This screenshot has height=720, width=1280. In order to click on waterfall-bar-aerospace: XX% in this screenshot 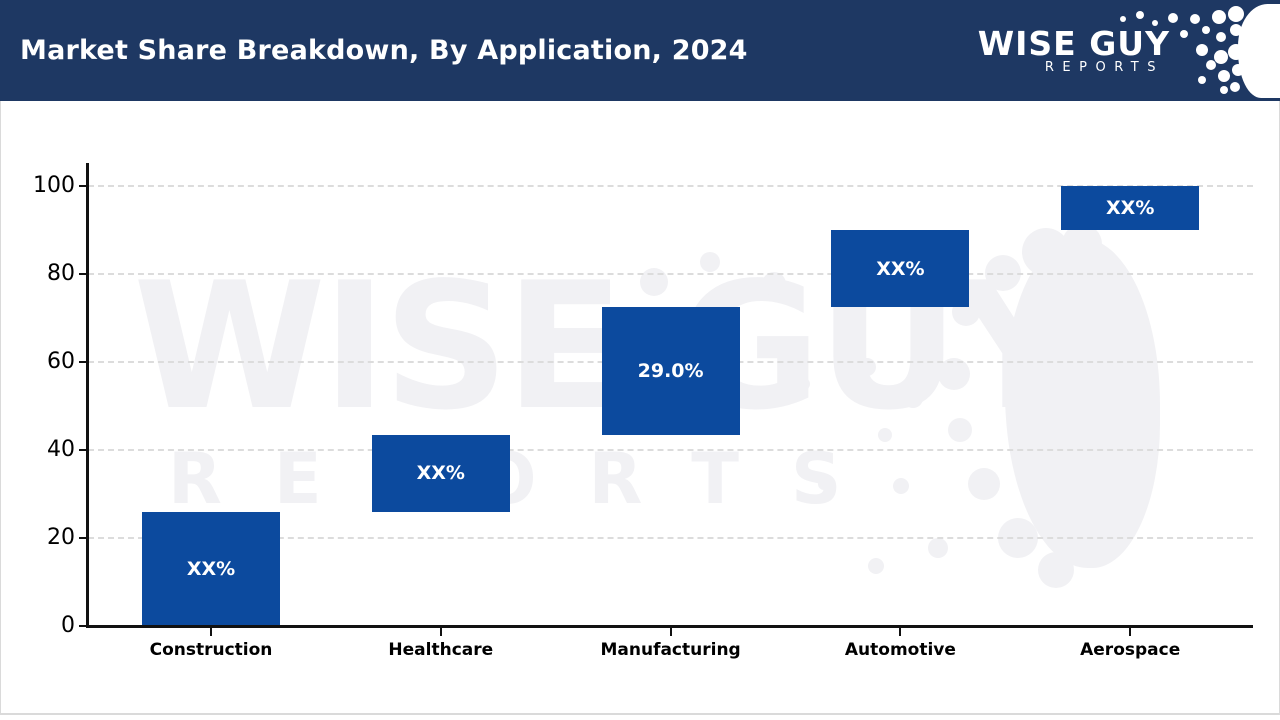, I will do `click(1130, 208)`.